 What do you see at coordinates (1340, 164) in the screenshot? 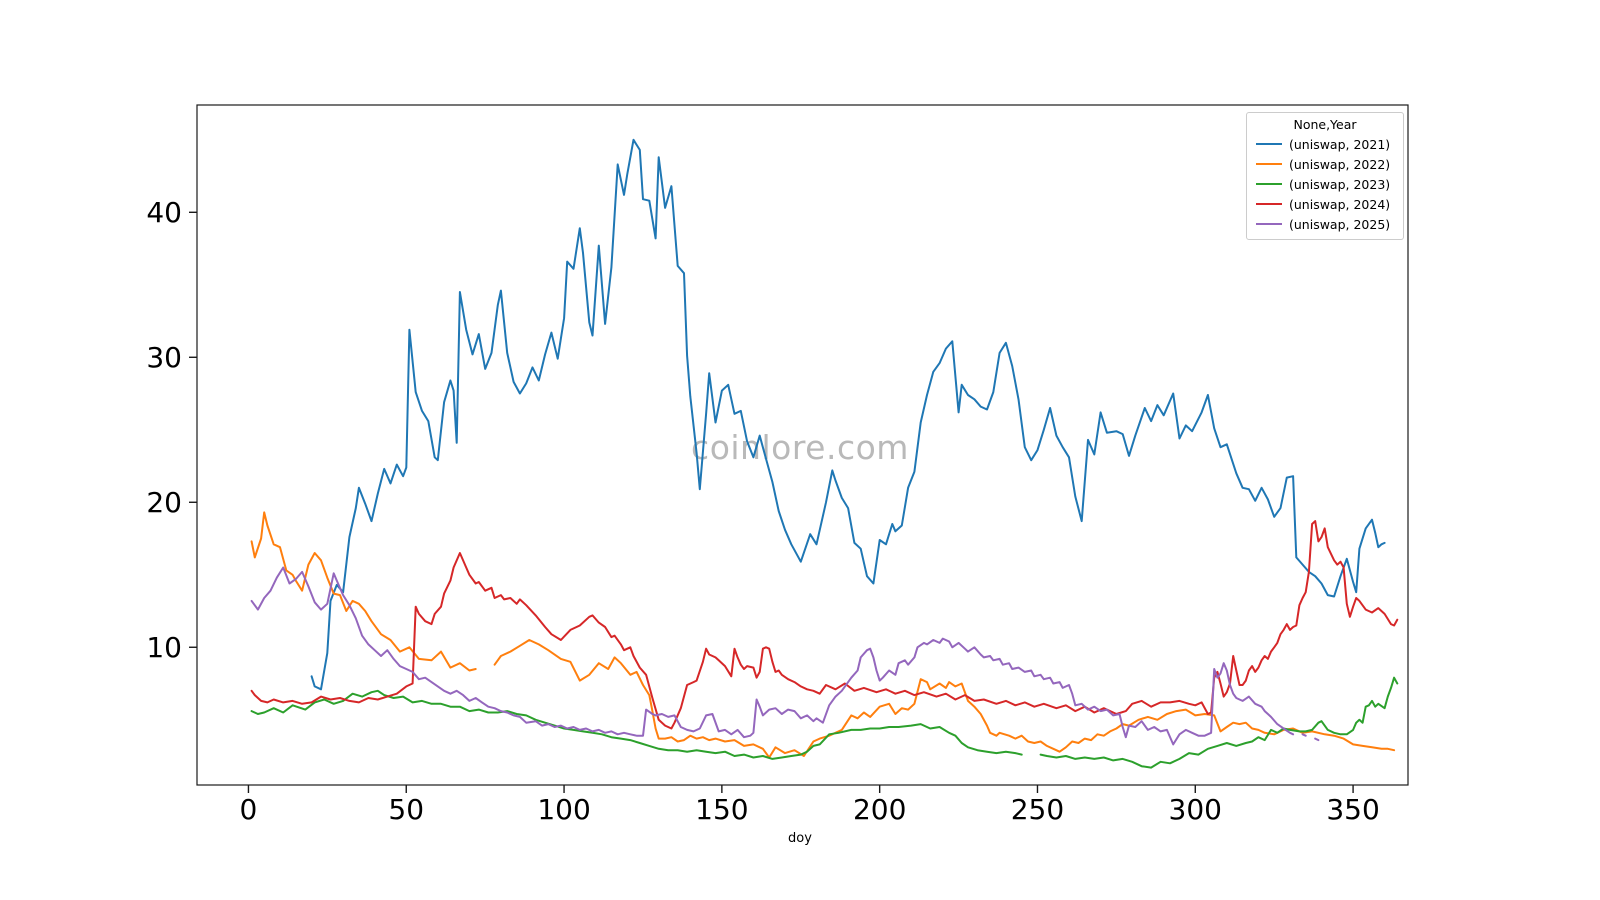
I see `legend-label: (uniswap, 2022)` at bounding box center [1340, 164].